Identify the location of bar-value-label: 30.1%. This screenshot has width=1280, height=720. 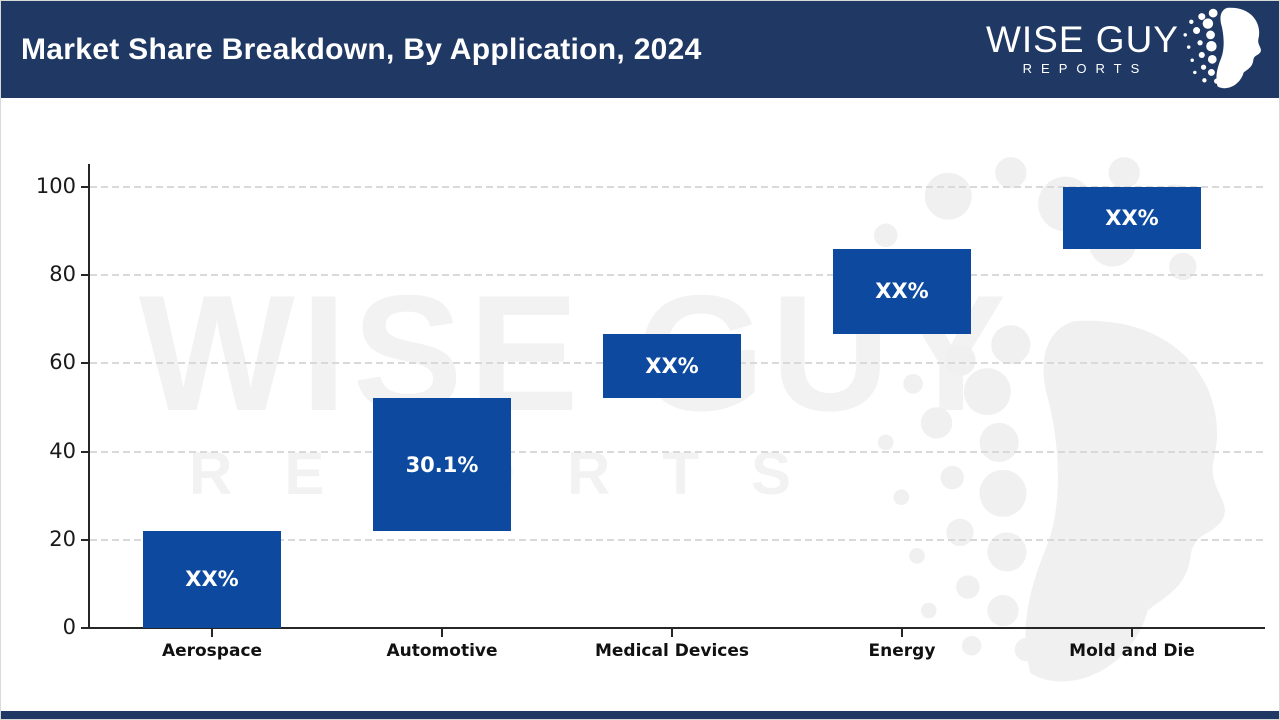
(442, 464).